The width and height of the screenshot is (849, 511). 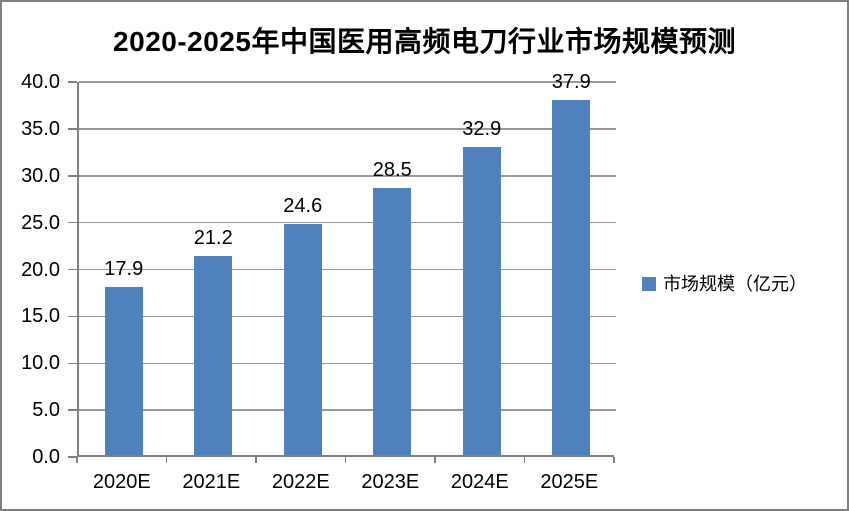 What do you see at coordinates (479, 482) in the screenshot?
I see `x-tick-label: 2024E` at bounding box center [479, 482].